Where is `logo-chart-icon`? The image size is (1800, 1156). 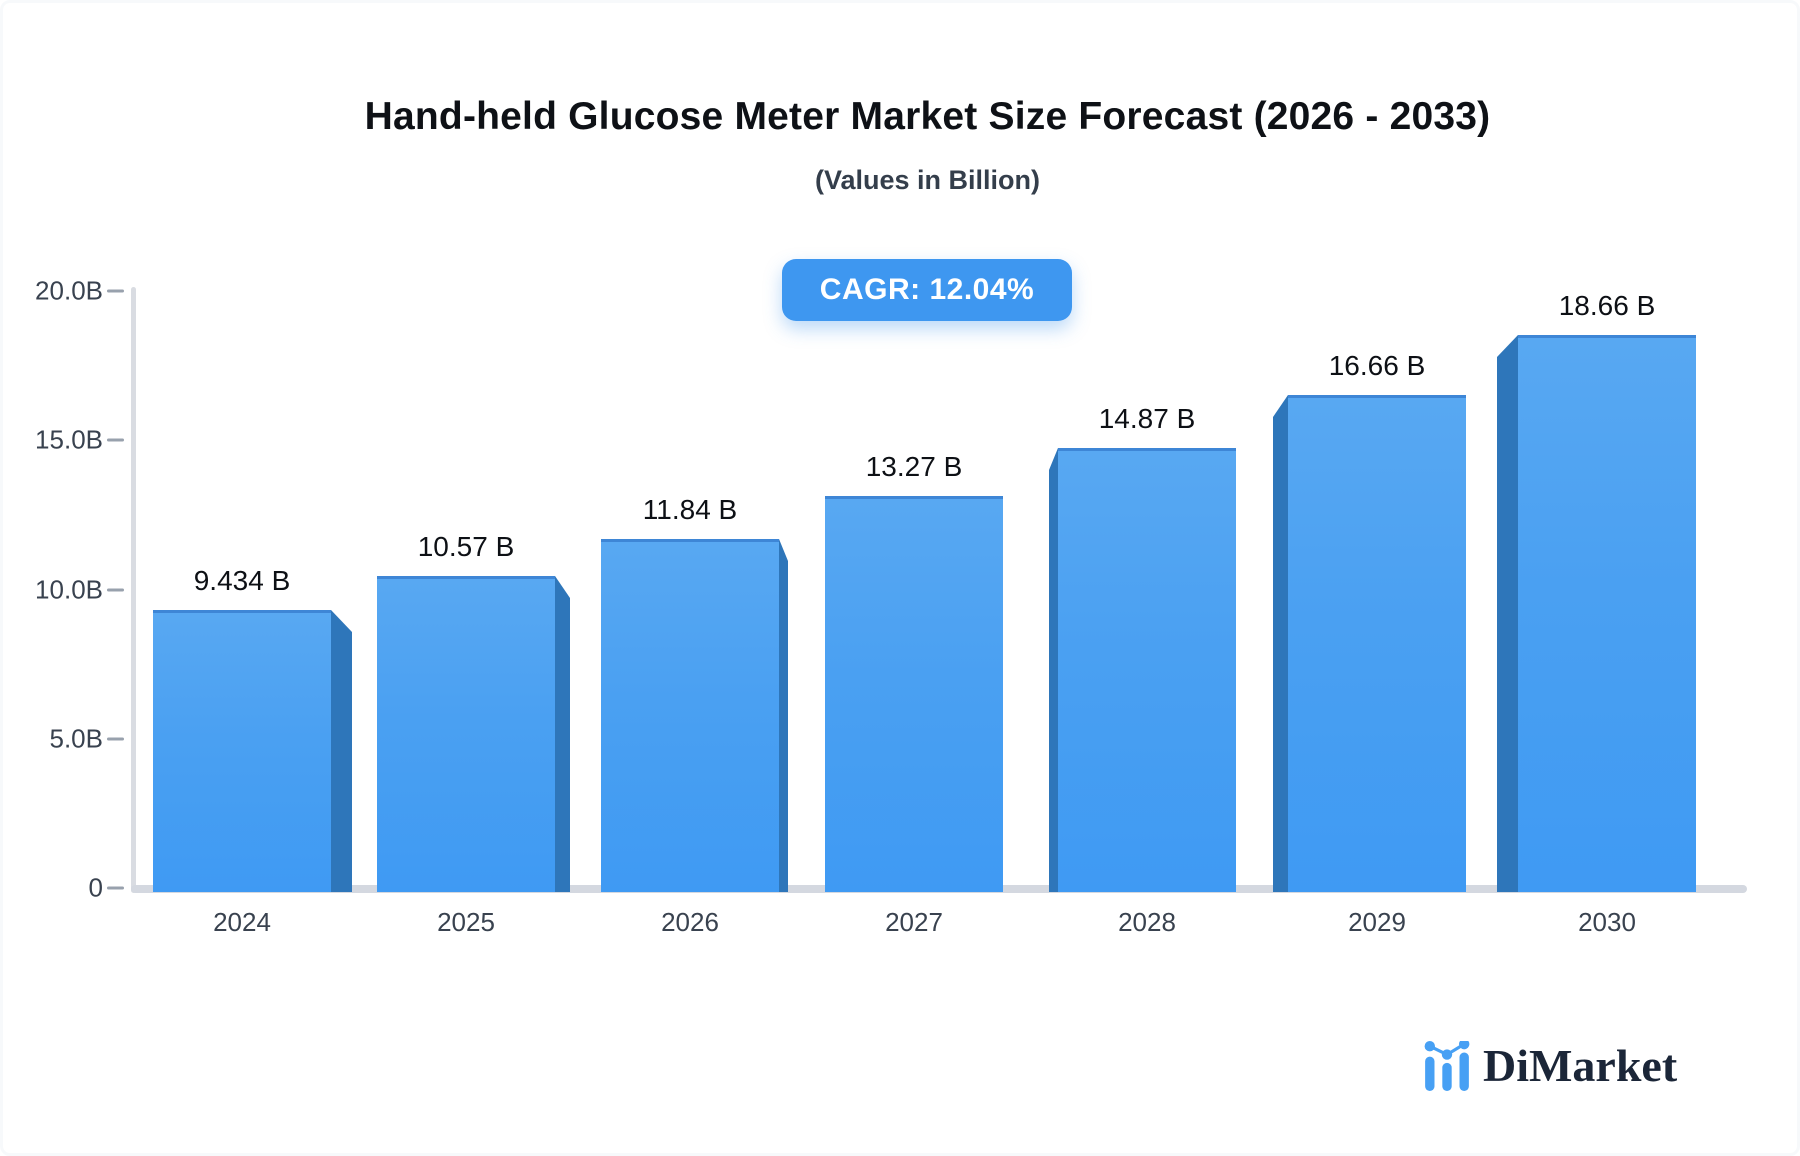
logo-chart-icon is located at coordinates (1447, 1066).